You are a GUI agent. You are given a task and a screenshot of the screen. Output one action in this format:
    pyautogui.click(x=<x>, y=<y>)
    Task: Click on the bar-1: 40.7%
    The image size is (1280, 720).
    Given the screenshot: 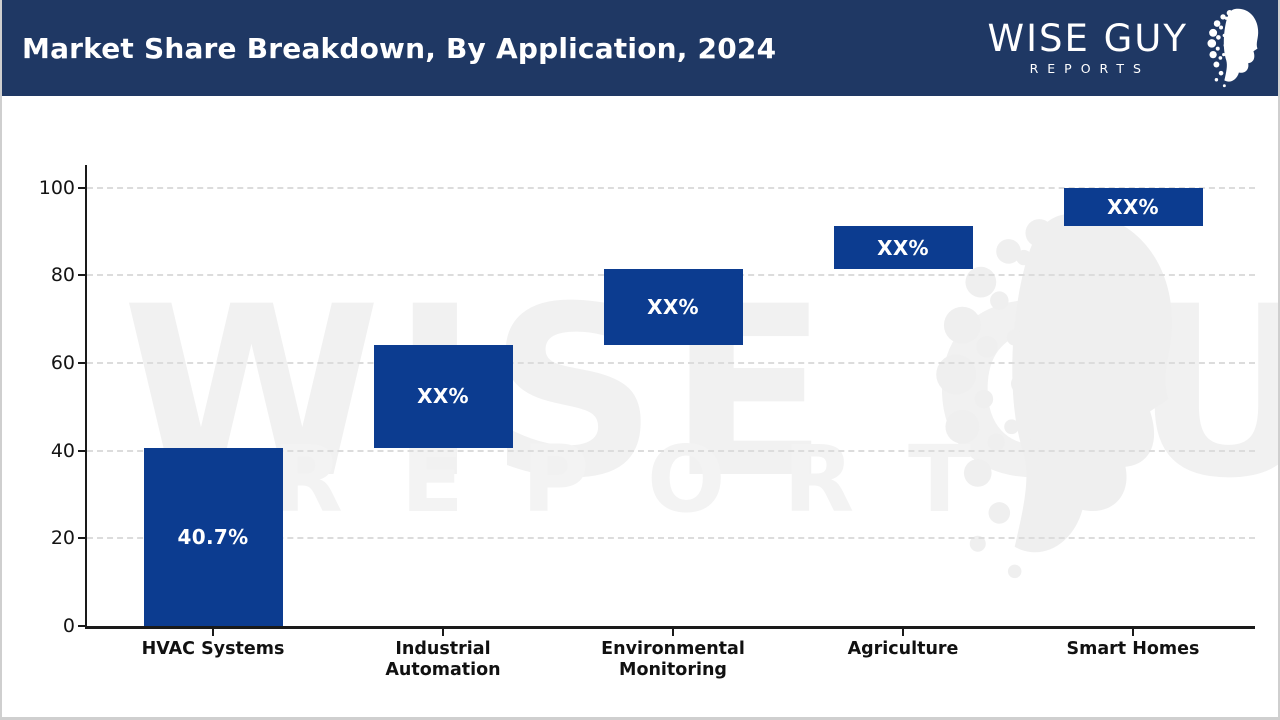 What is the action you would take?
    pyautogui.click(x=213, y=536)
    